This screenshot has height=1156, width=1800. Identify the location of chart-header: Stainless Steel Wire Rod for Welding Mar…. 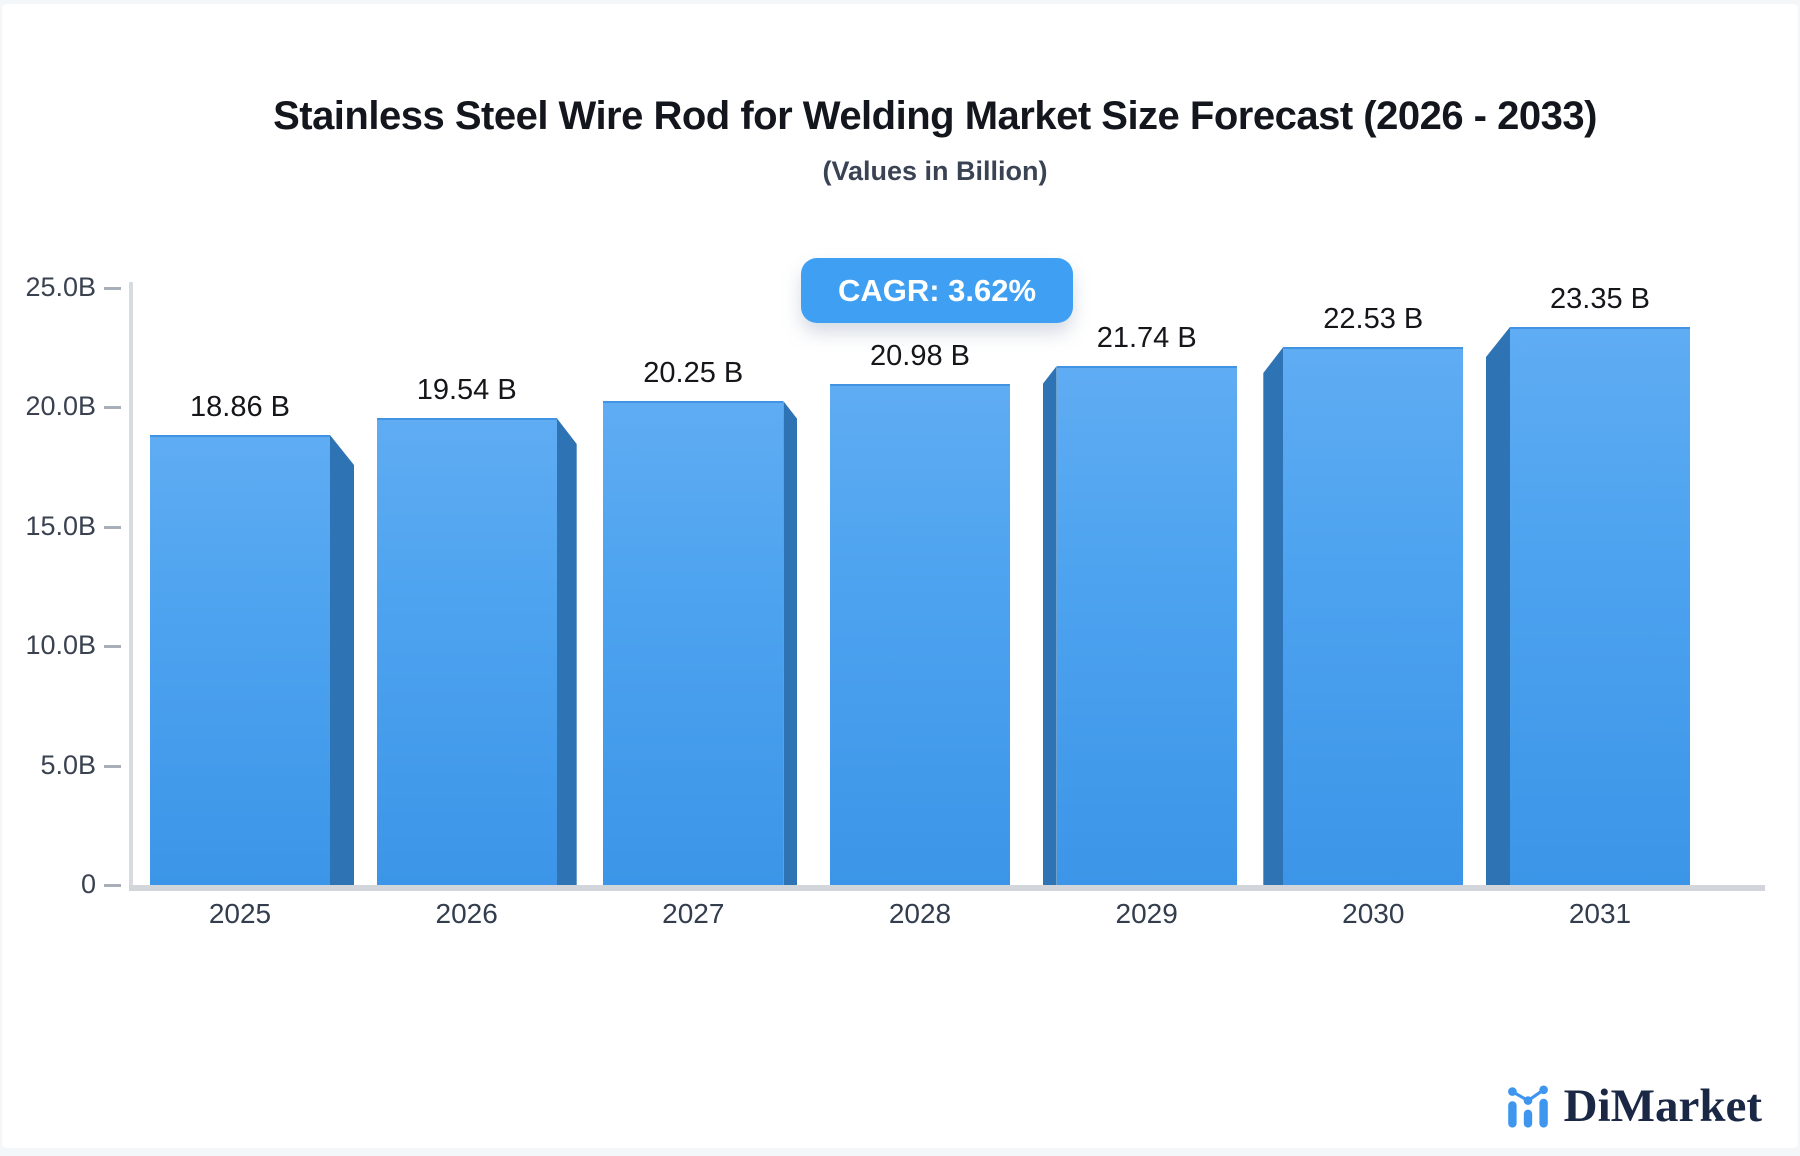
(935, 139).